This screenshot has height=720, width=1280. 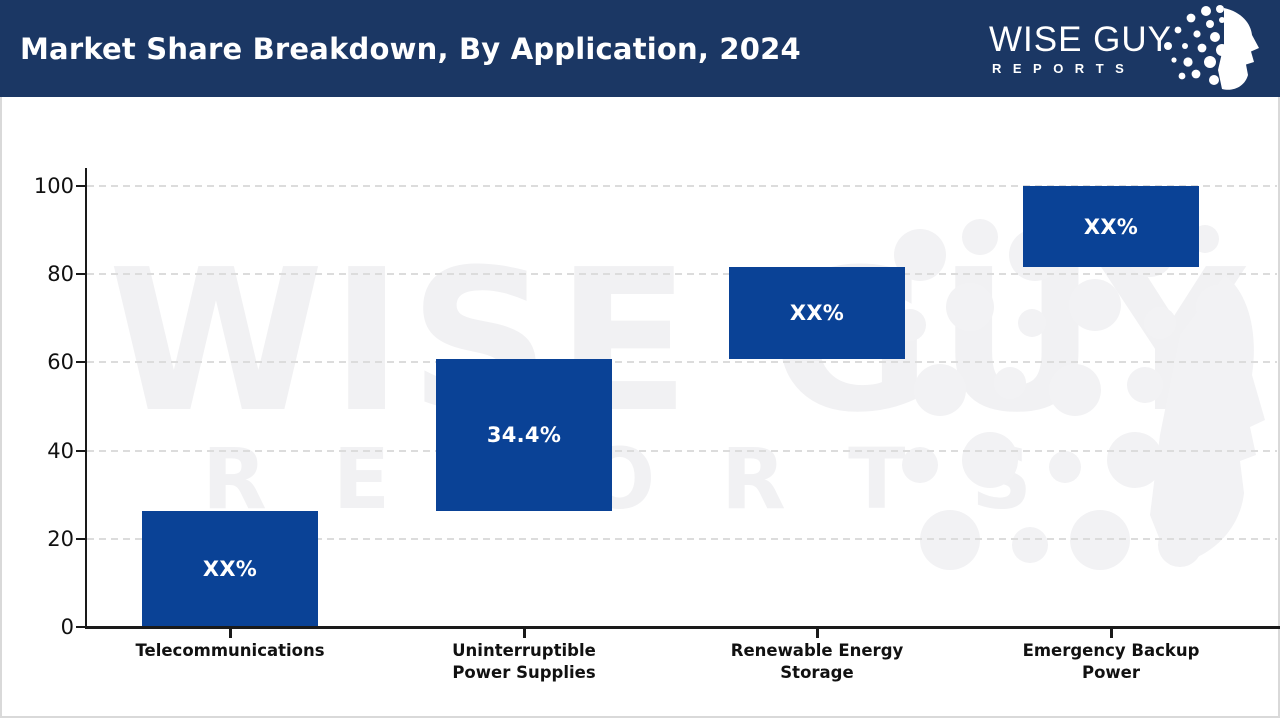 I want to click on logo-reports-text: REPORTS, so click(x=1063, y=68).